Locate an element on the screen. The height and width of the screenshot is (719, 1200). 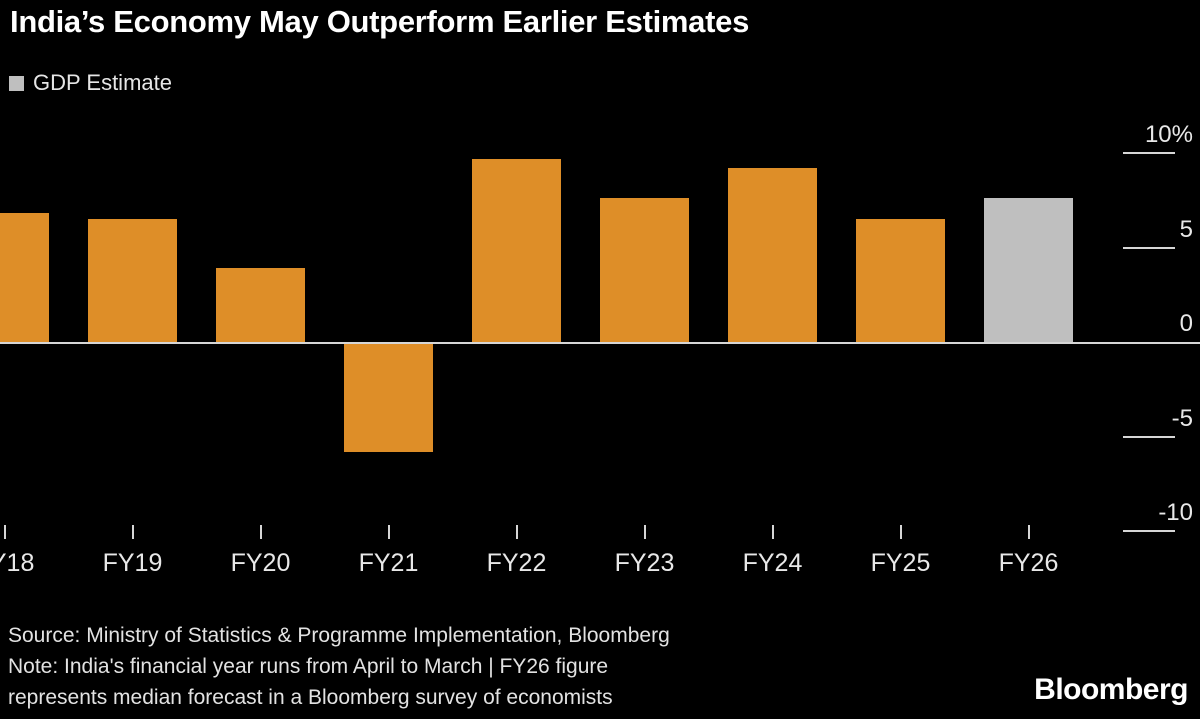
x-axis-label-fy22: FY22 is located at coordinates (516, 563).